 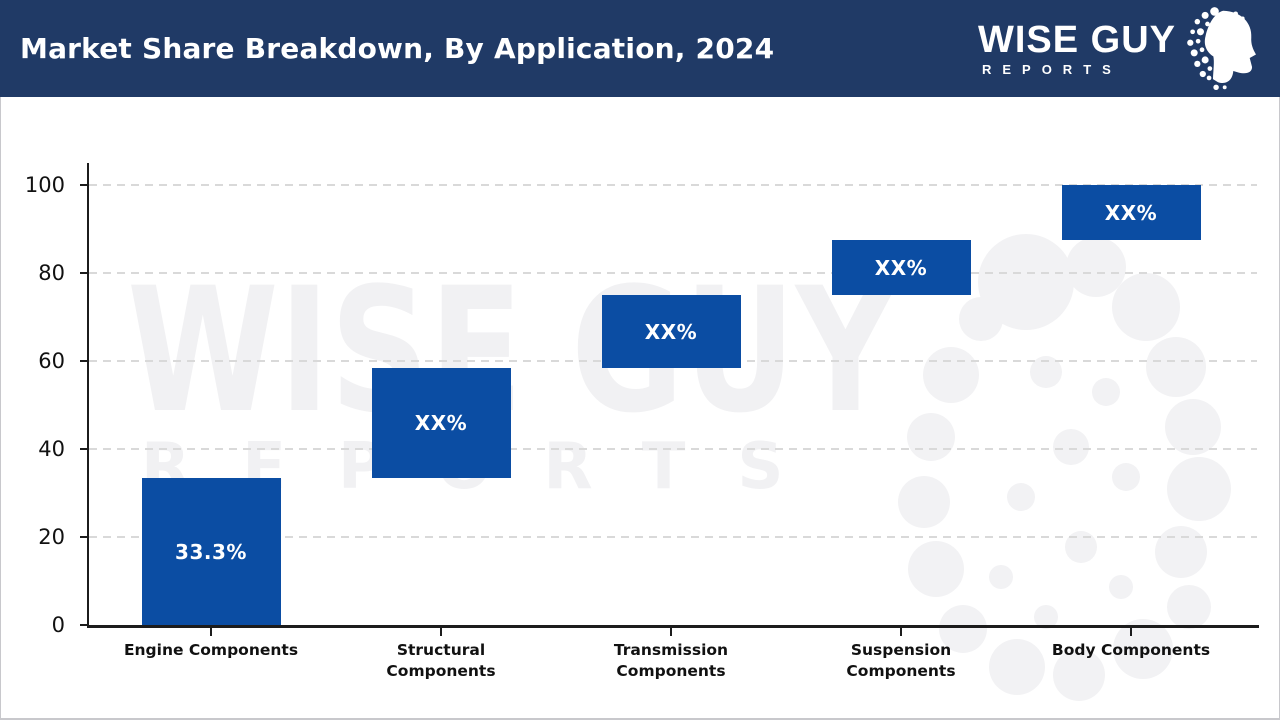 I want to click on bar-engine-components: 33.3%, so click(x=211, y=551).